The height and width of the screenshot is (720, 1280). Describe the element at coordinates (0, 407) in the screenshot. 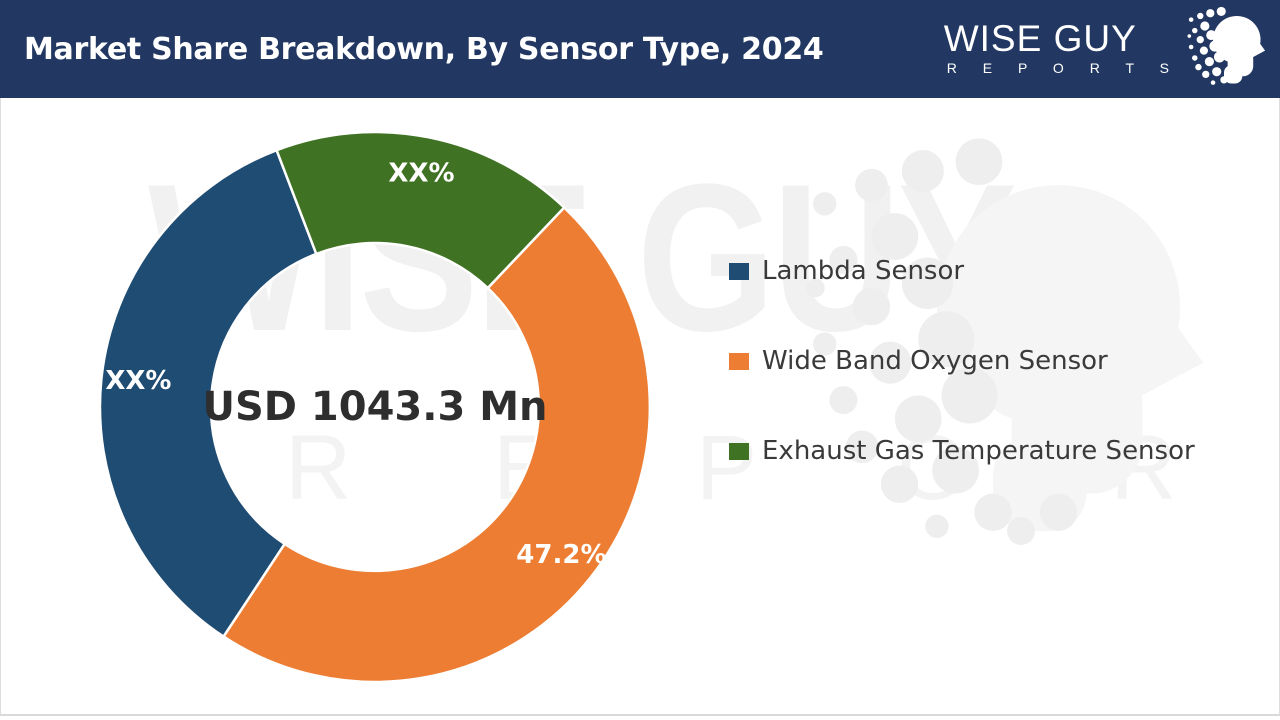

I see `left-border-line` at that location.